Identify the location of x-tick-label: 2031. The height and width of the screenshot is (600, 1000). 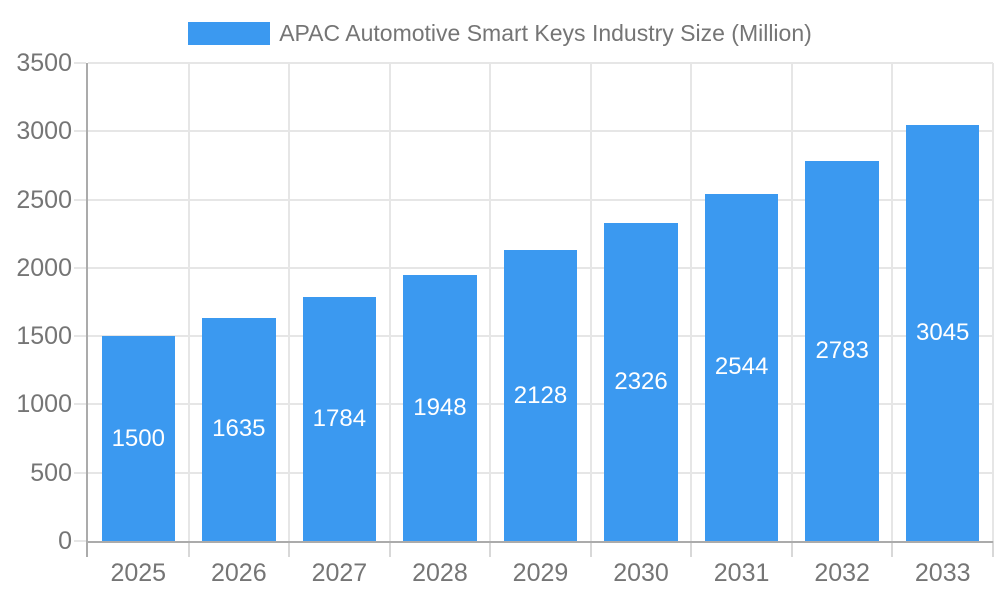
(741, 573).